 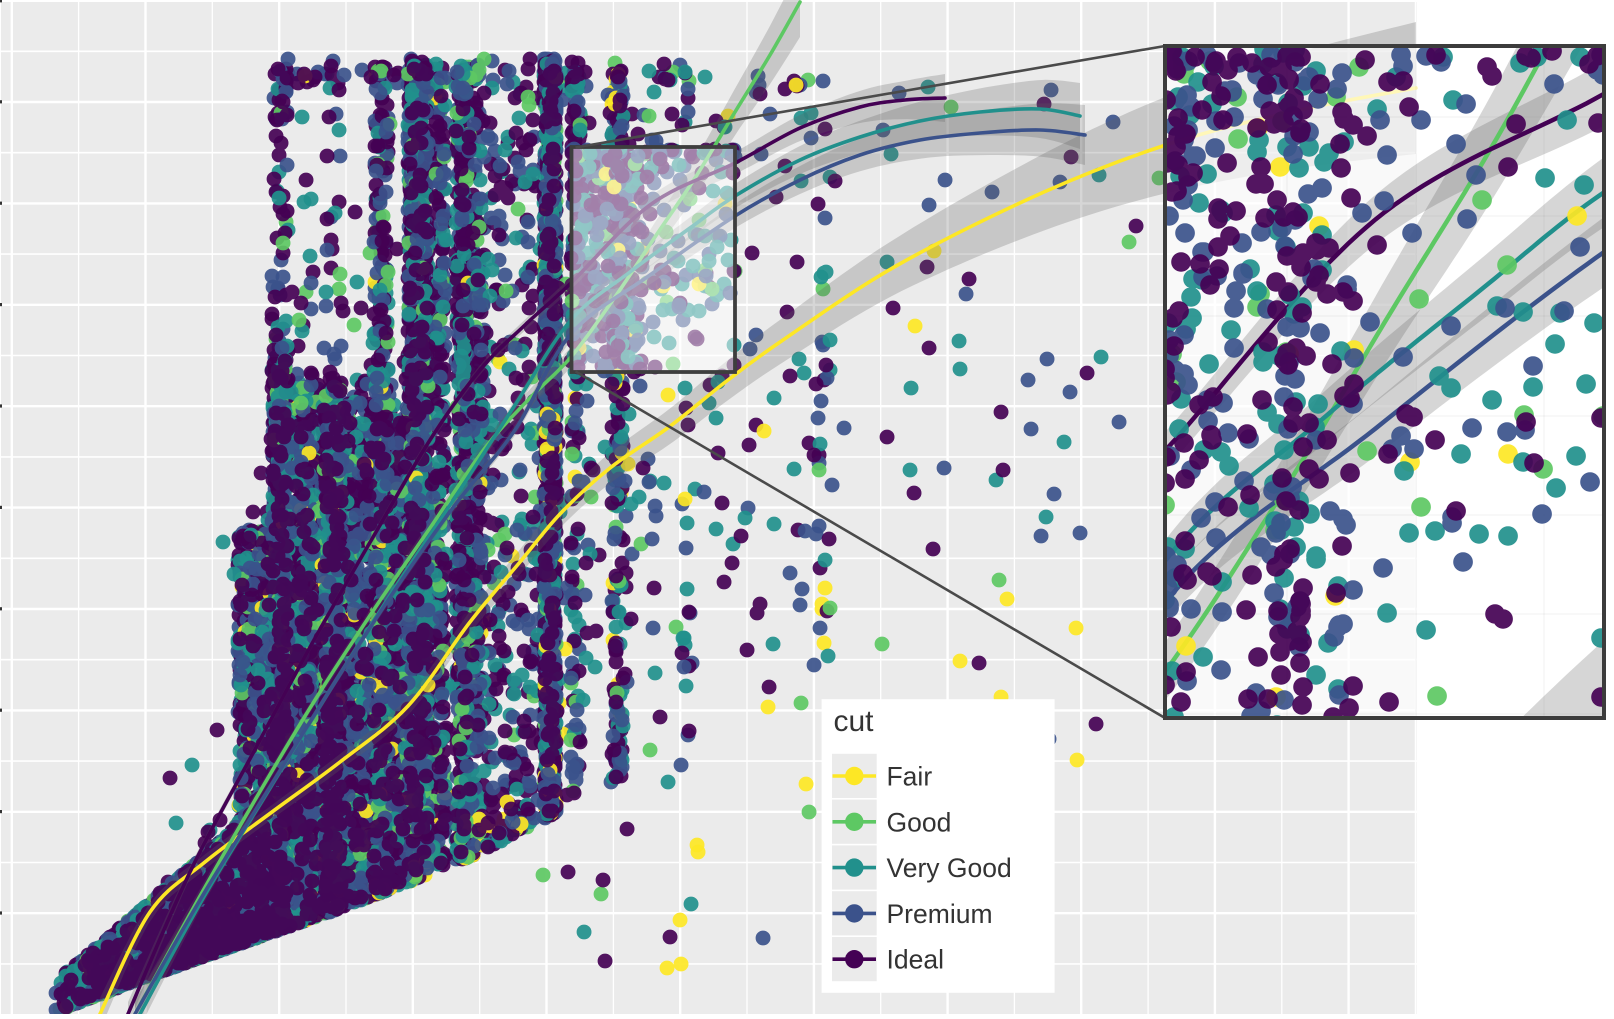 What do you see at coordinates (949, 868) in the screenshot?
I see `svg-text: Very Good` at bounding box center [949, 868].